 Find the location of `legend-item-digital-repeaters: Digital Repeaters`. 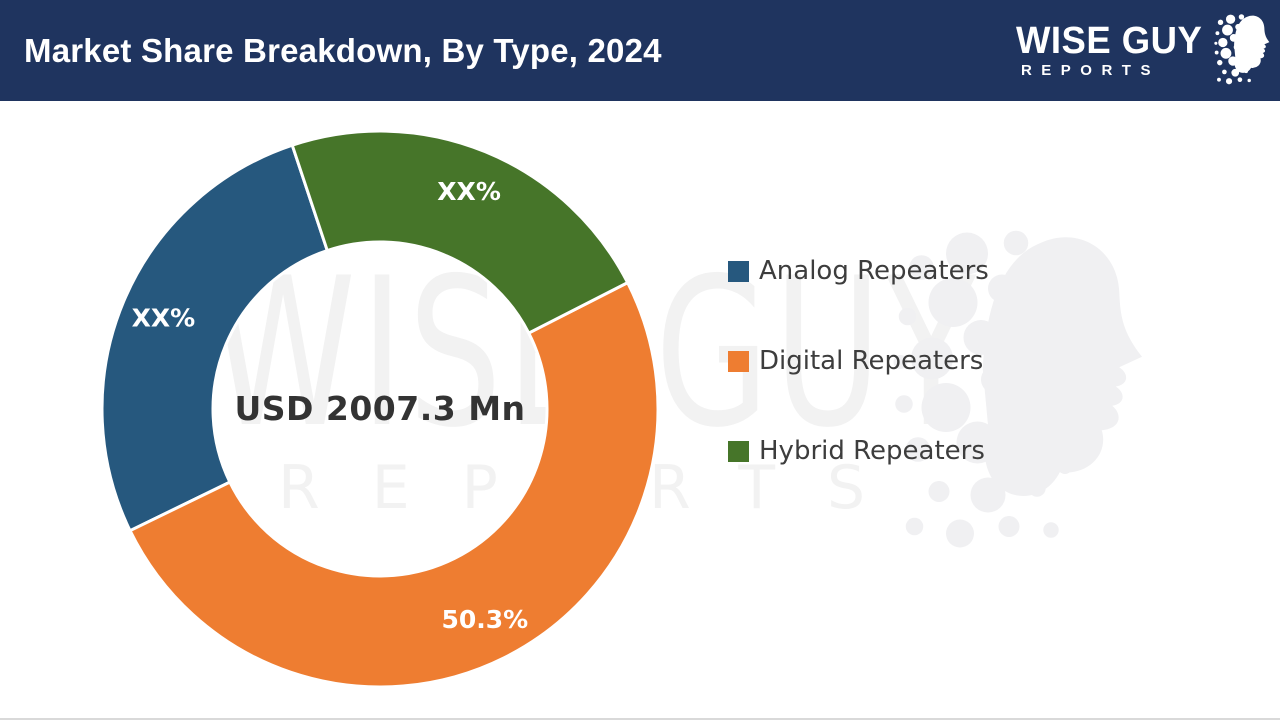

legend-item-digital-repeaters: Digital Repeaters is located at coordinates (858, 361).